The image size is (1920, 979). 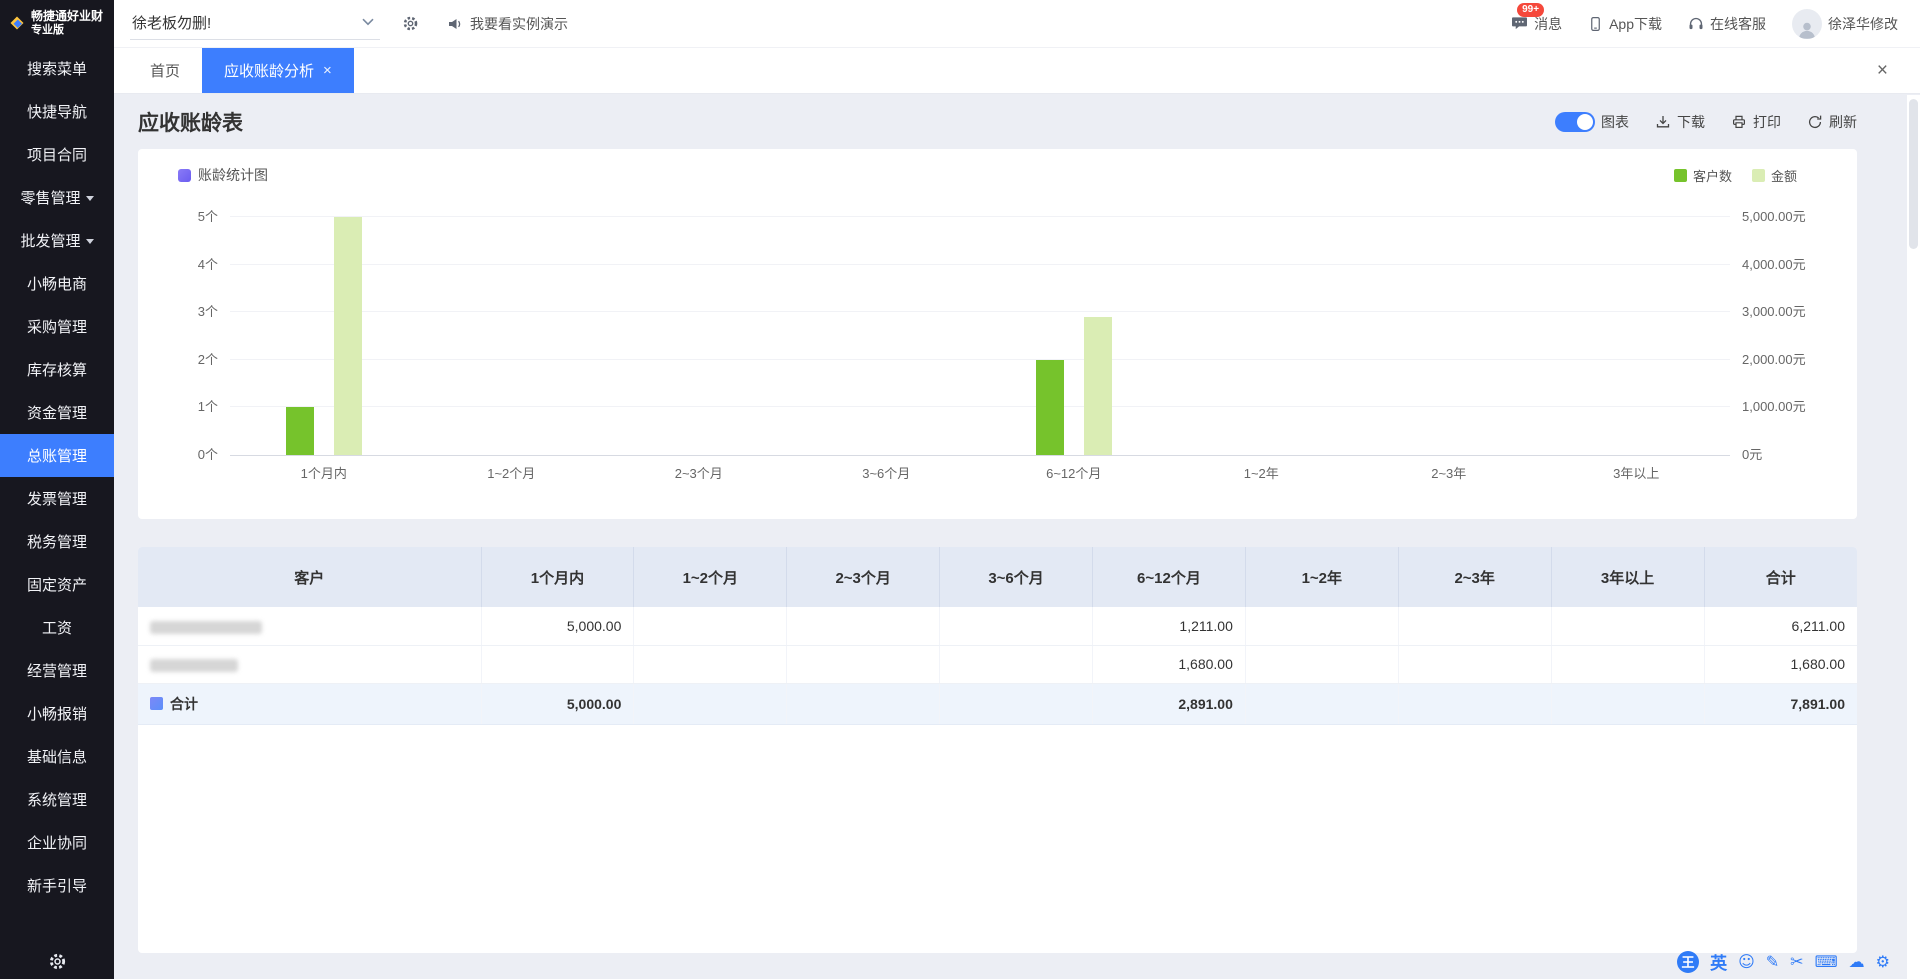 What do you see at coordinates (1815, 122) in the screenshot?
I see `refresh-icon` at bounding box center [1815, 122].